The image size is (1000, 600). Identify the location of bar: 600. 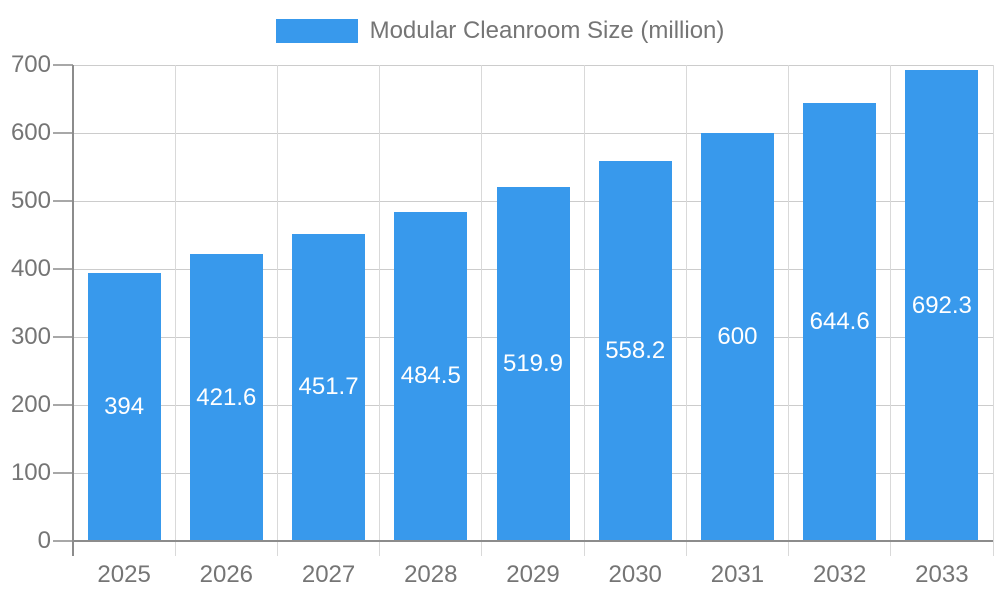
(737, 337).